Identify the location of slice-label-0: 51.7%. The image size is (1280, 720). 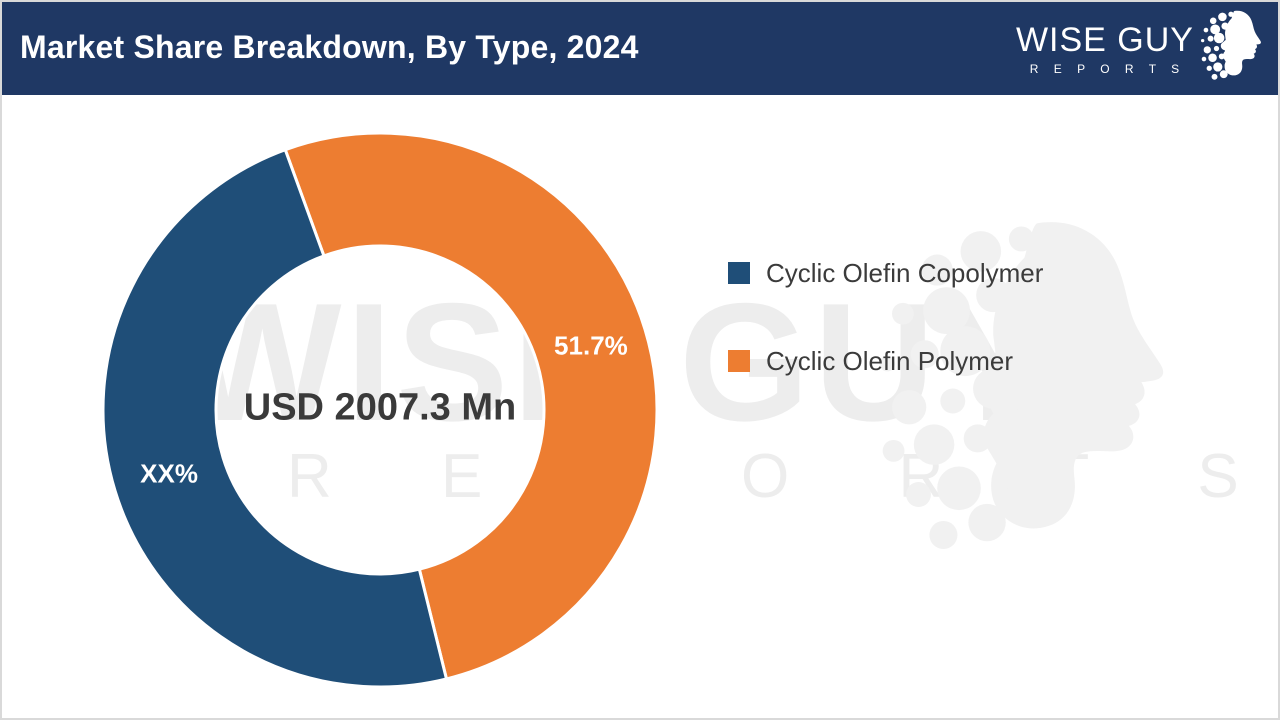
(591, 345).